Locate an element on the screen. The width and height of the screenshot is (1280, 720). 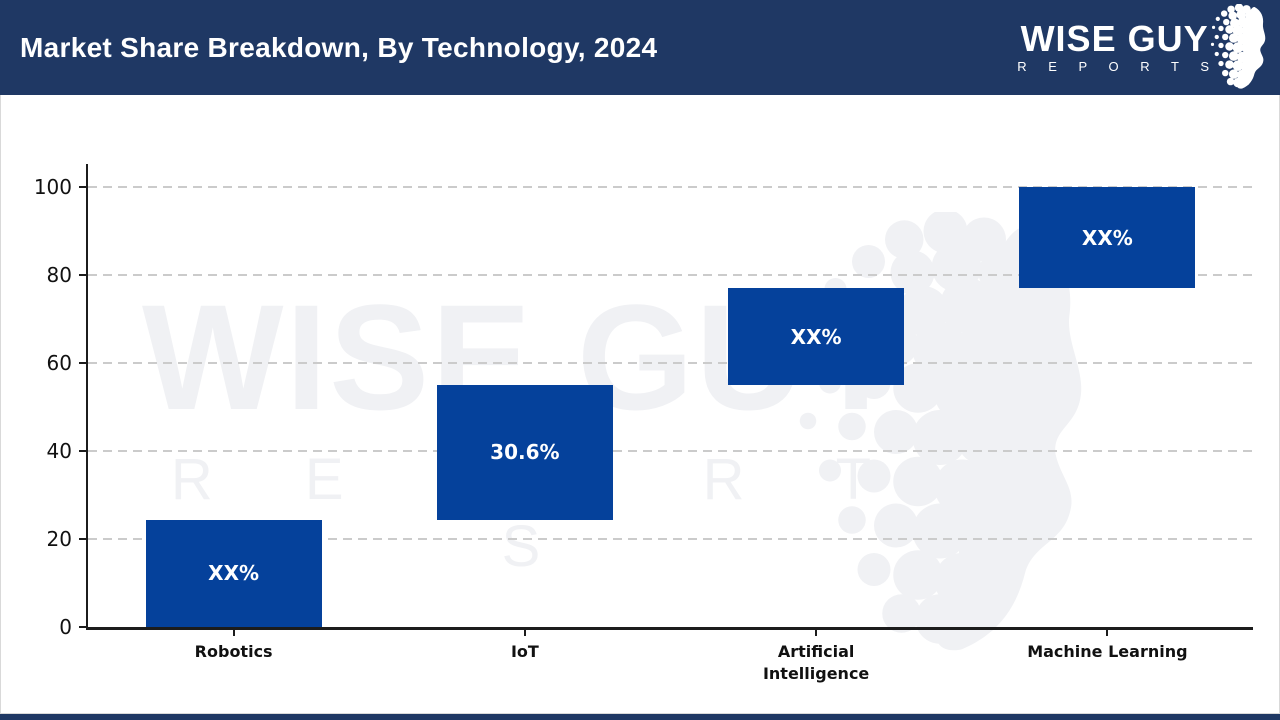
x-tick-mark-iot is located at coordinates (524, 631).